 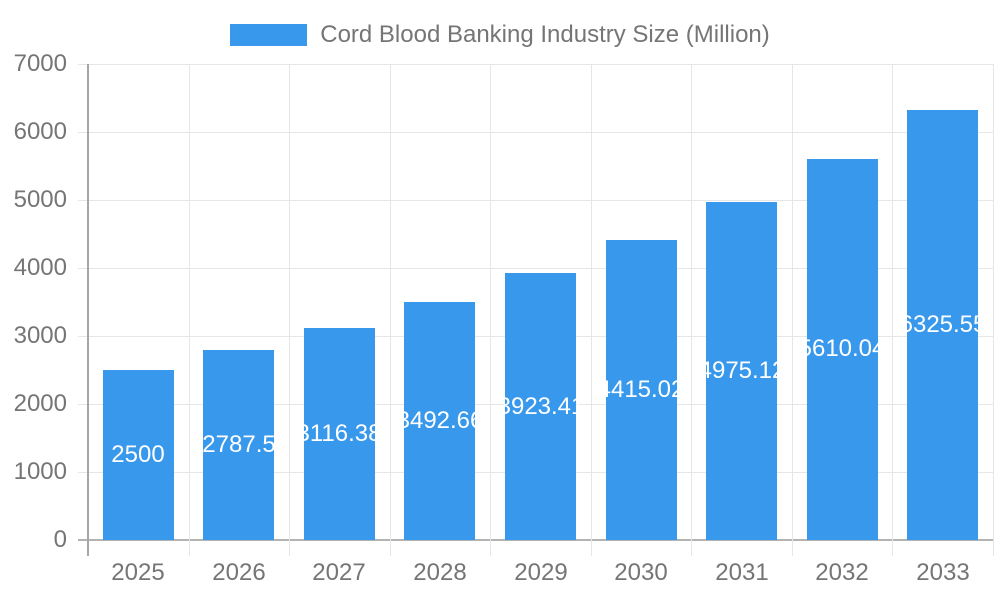 I want to click on y-tick-label: 4000, so click(x=40, y=267).